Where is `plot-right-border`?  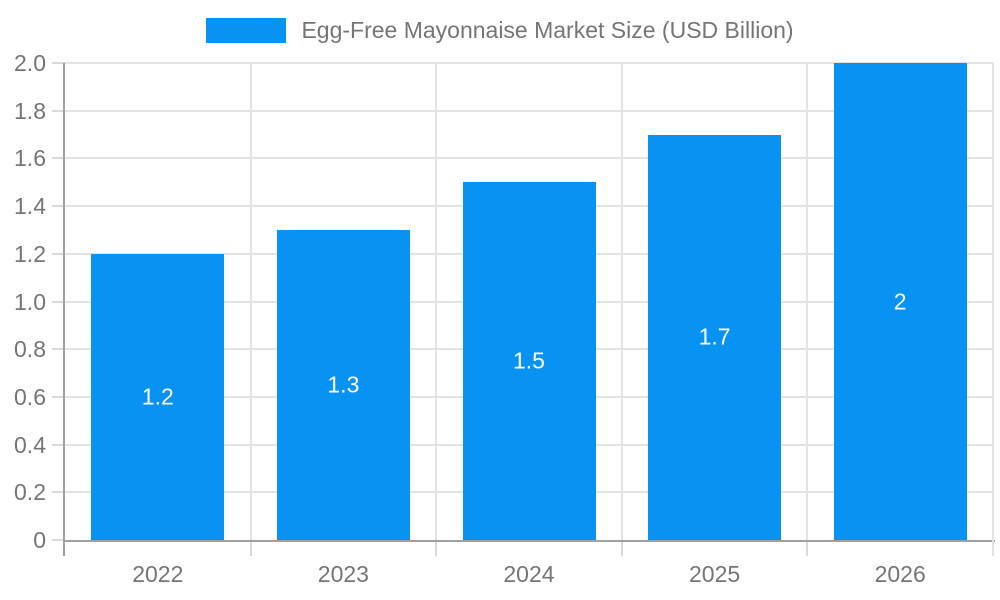 plot-right-border is located at coordinates (993, 309).